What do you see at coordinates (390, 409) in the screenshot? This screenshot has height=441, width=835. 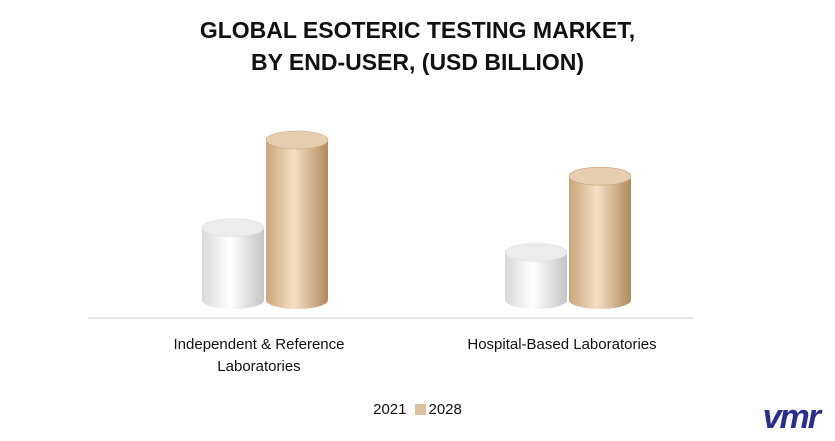 I see `legend-label: 2021` at bounding box center [390, 409].